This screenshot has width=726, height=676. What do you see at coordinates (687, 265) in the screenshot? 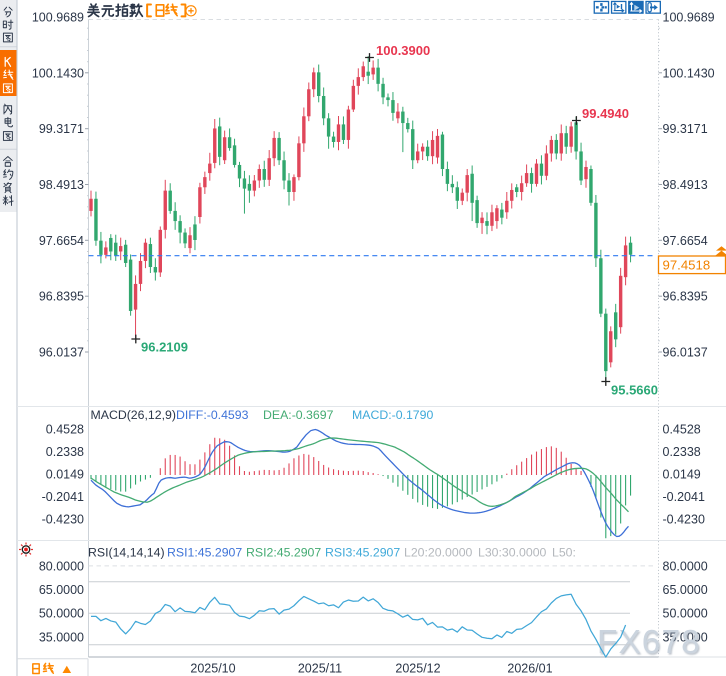
I see `svg-text: 97.4518` at bounding box center [687, 265].